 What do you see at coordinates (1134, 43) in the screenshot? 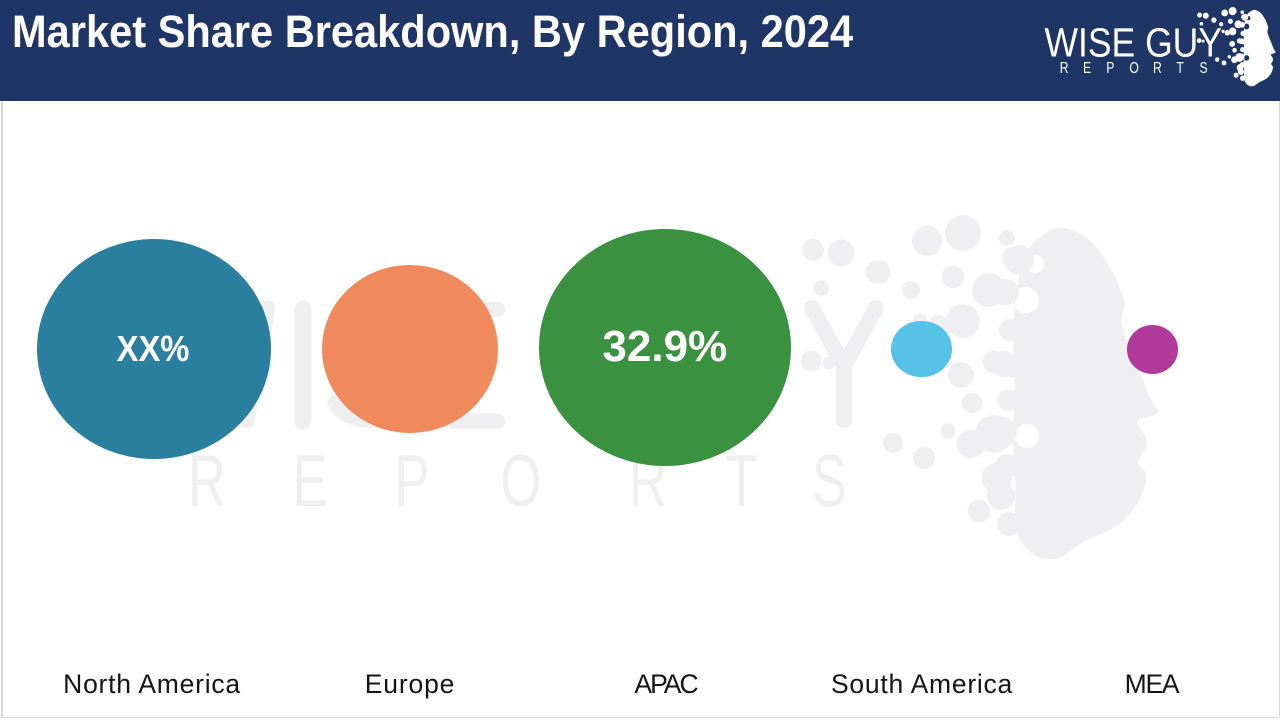
I see `svg-text: WISE GUY` at bounding box center [1134, 43].